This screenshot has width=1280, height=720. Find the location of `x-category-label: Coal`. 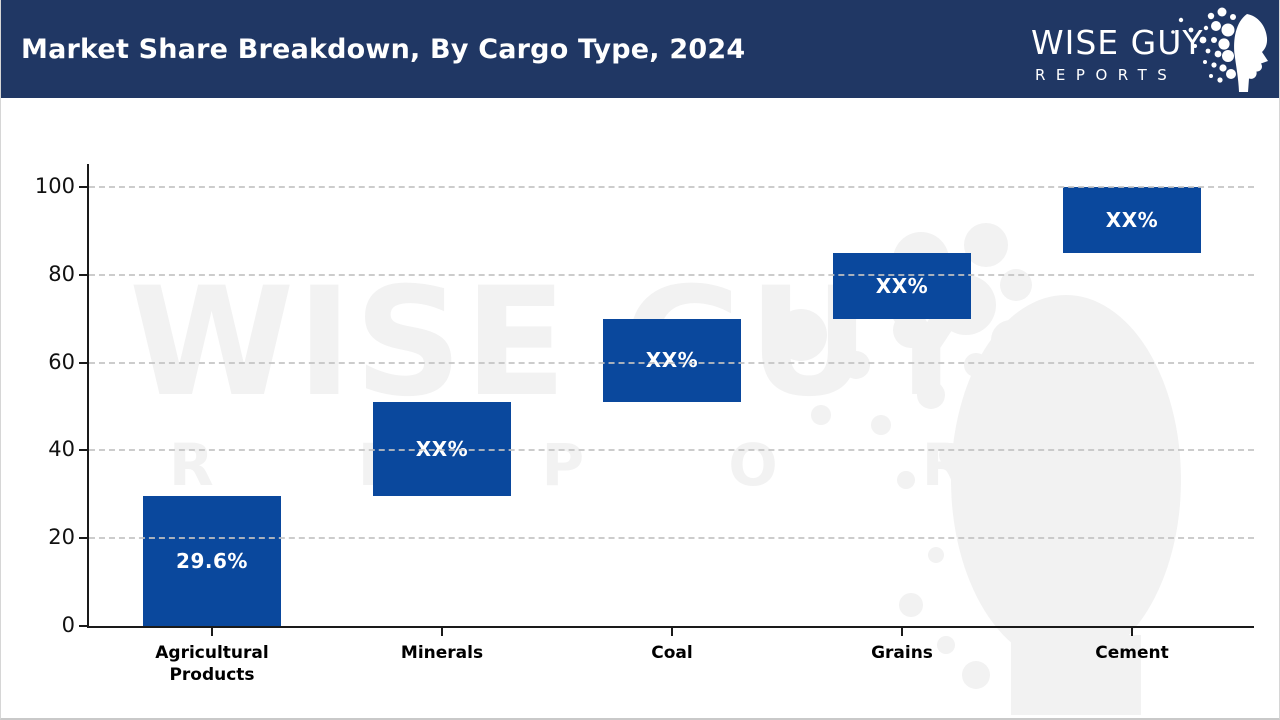

x-category-label: Coal is located at coordinates (672, 653).